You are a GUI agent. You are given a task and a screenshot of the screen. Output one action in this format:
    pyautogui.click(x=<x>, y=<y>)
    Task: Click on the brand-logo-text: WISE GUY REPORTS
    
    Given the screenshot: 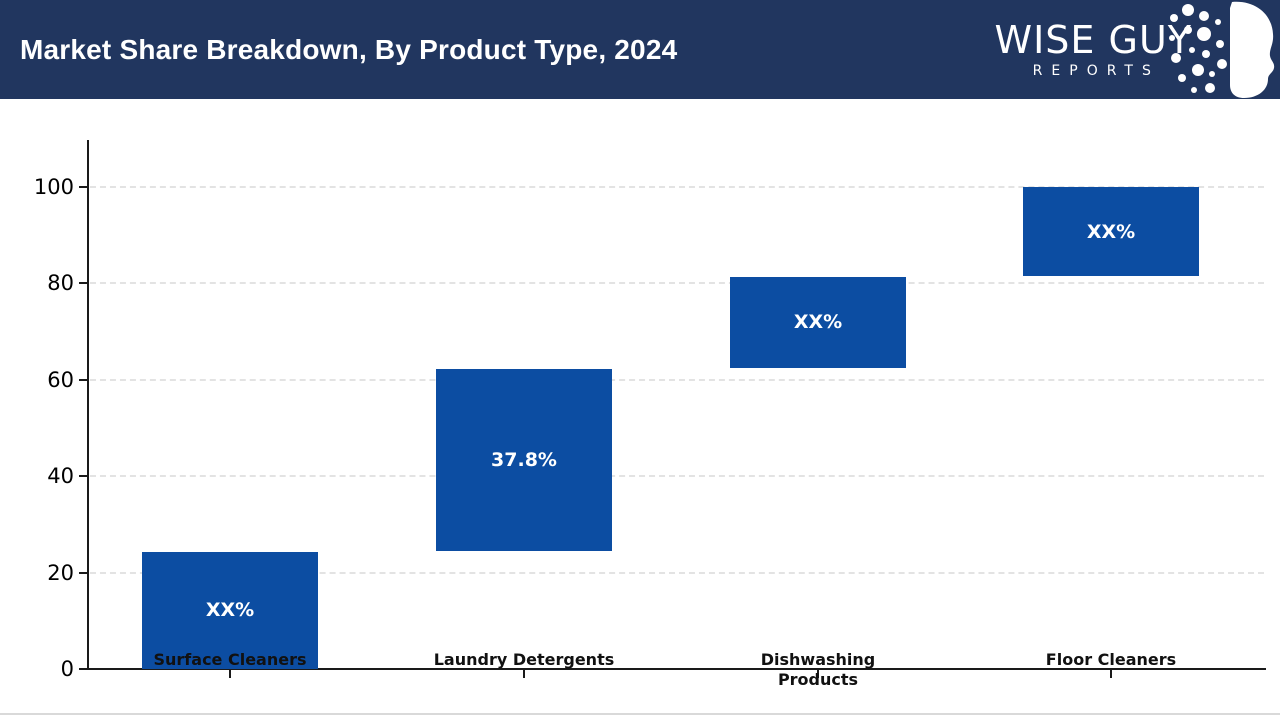 What is the action you would take?
    pyautogui.click(x=1093, y=50)
    